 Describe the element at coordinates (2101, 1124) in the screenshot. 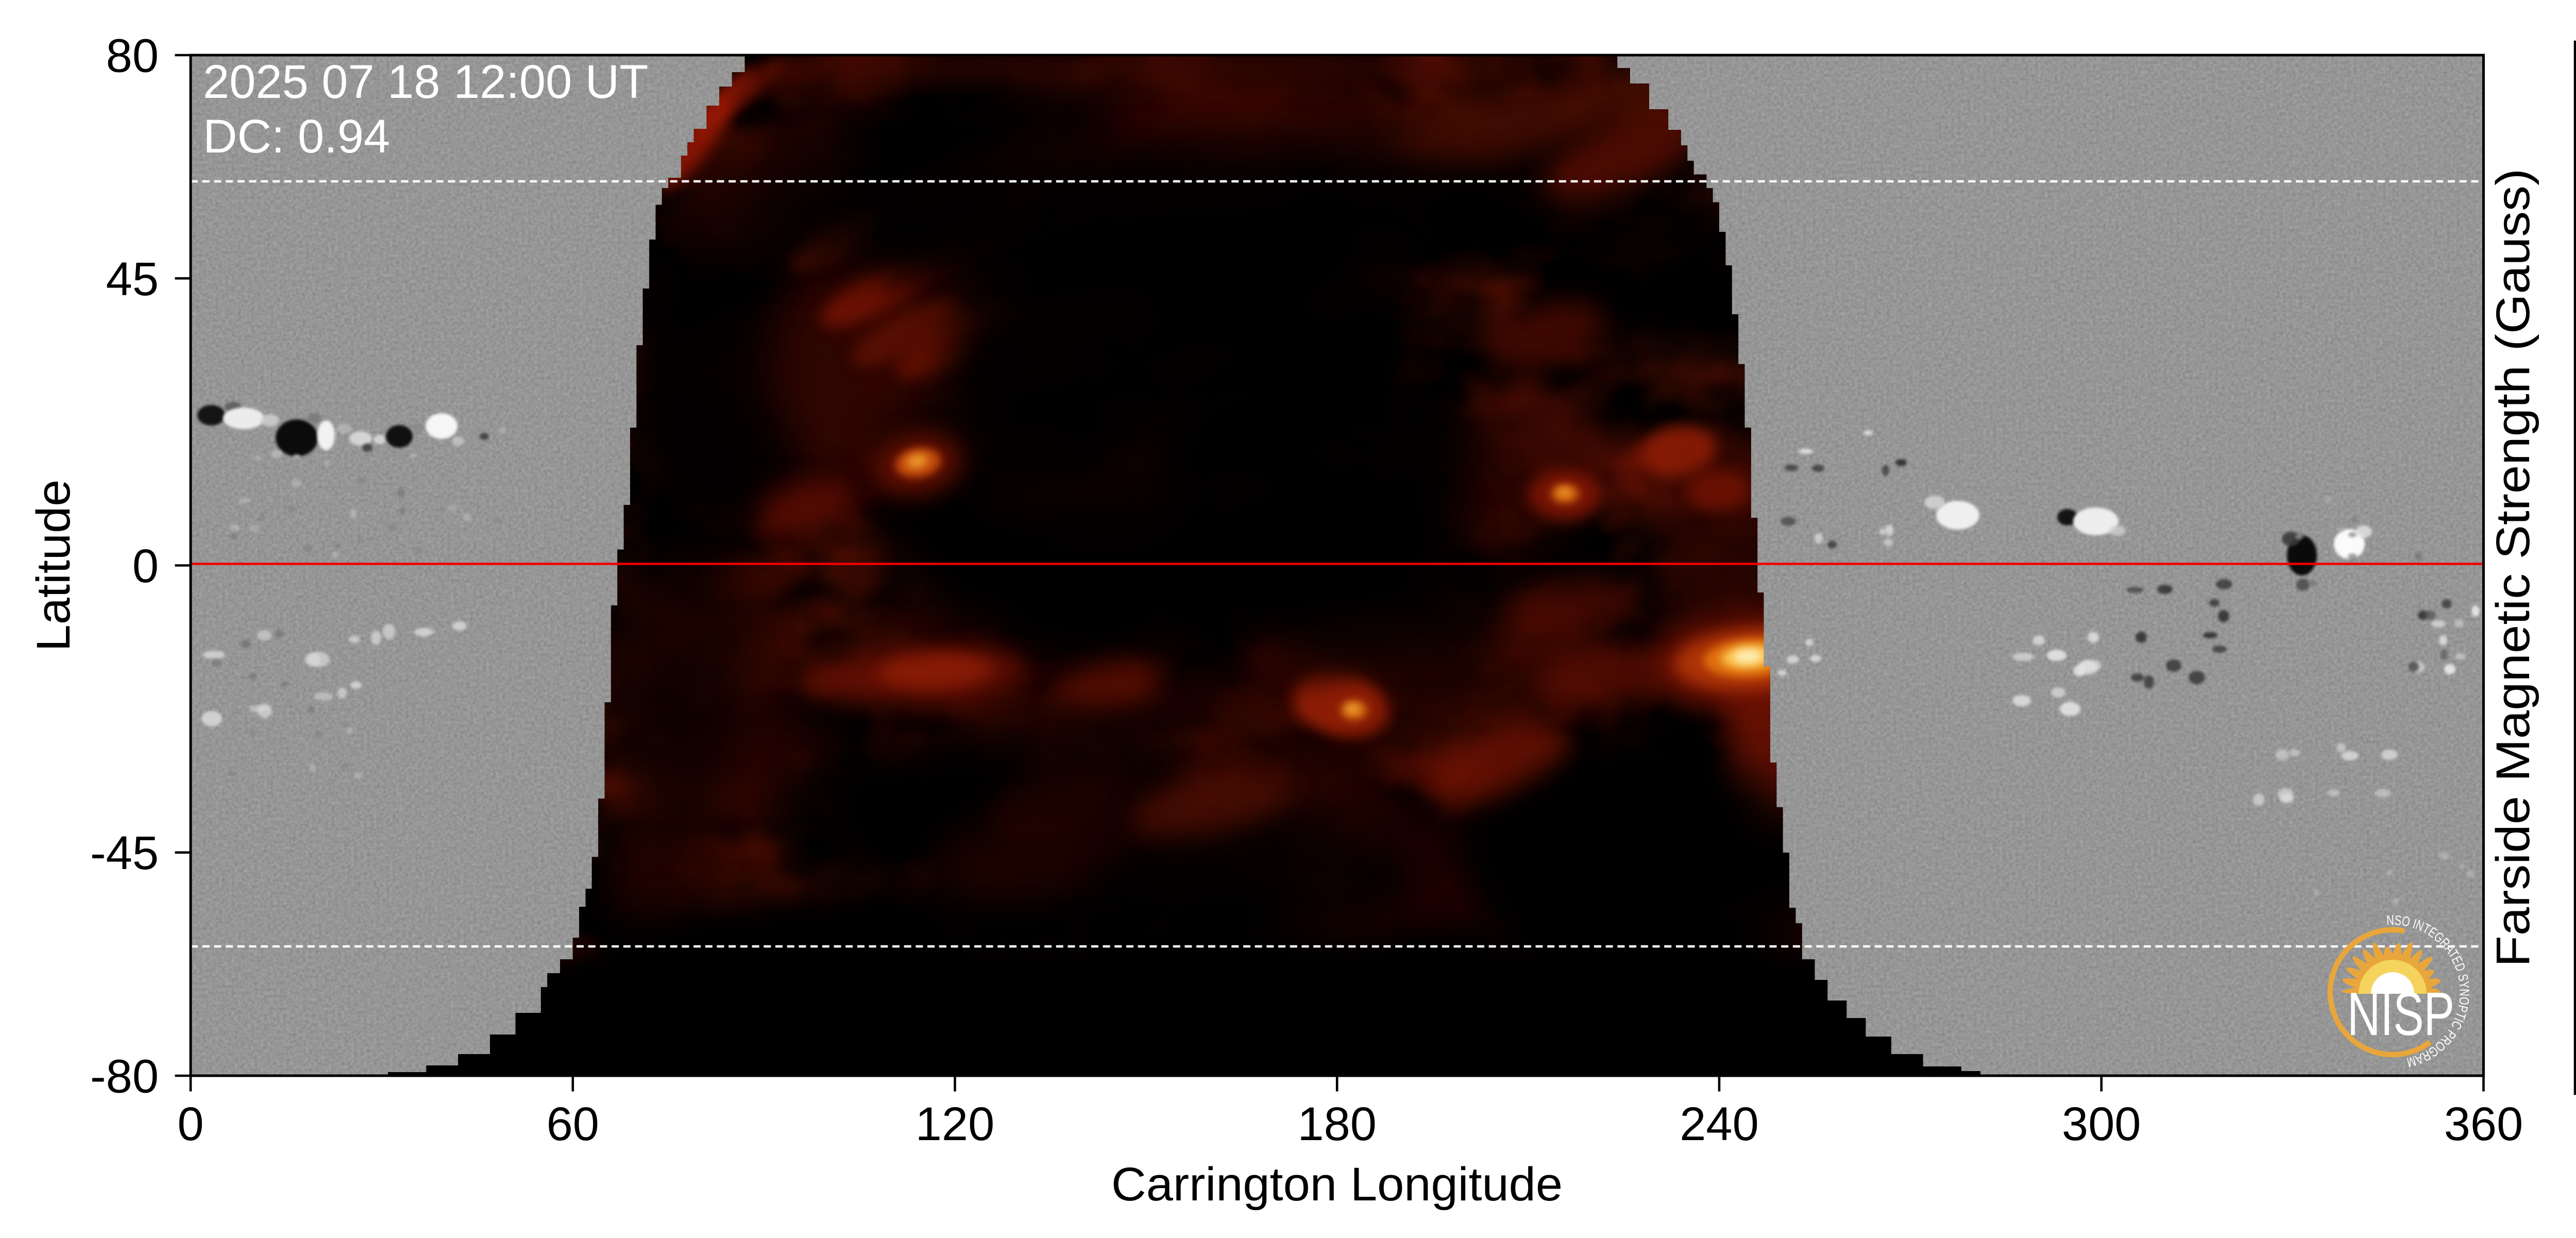

I see `svg-text: 300` at that location.